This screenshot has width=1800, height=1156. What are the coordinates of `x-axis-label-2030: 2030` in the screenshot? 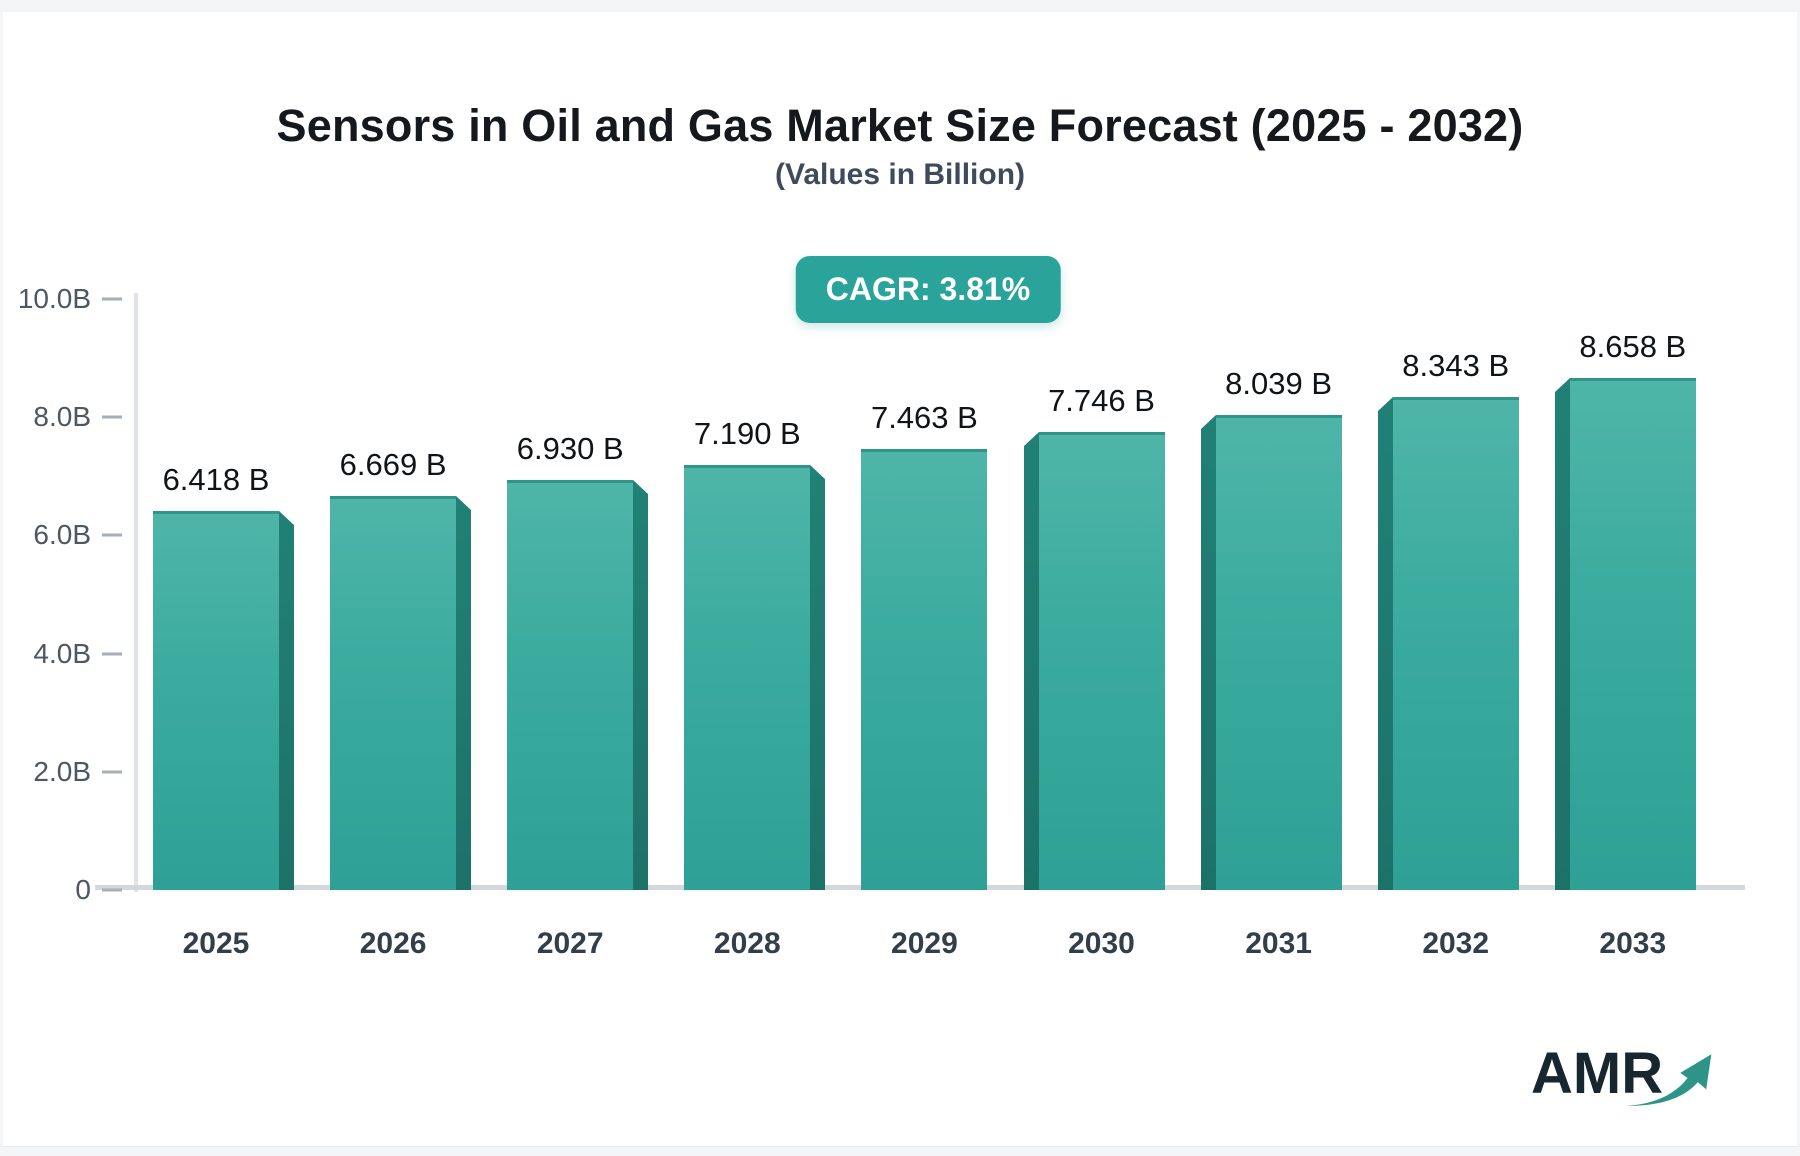 It's located at (1101, 943).